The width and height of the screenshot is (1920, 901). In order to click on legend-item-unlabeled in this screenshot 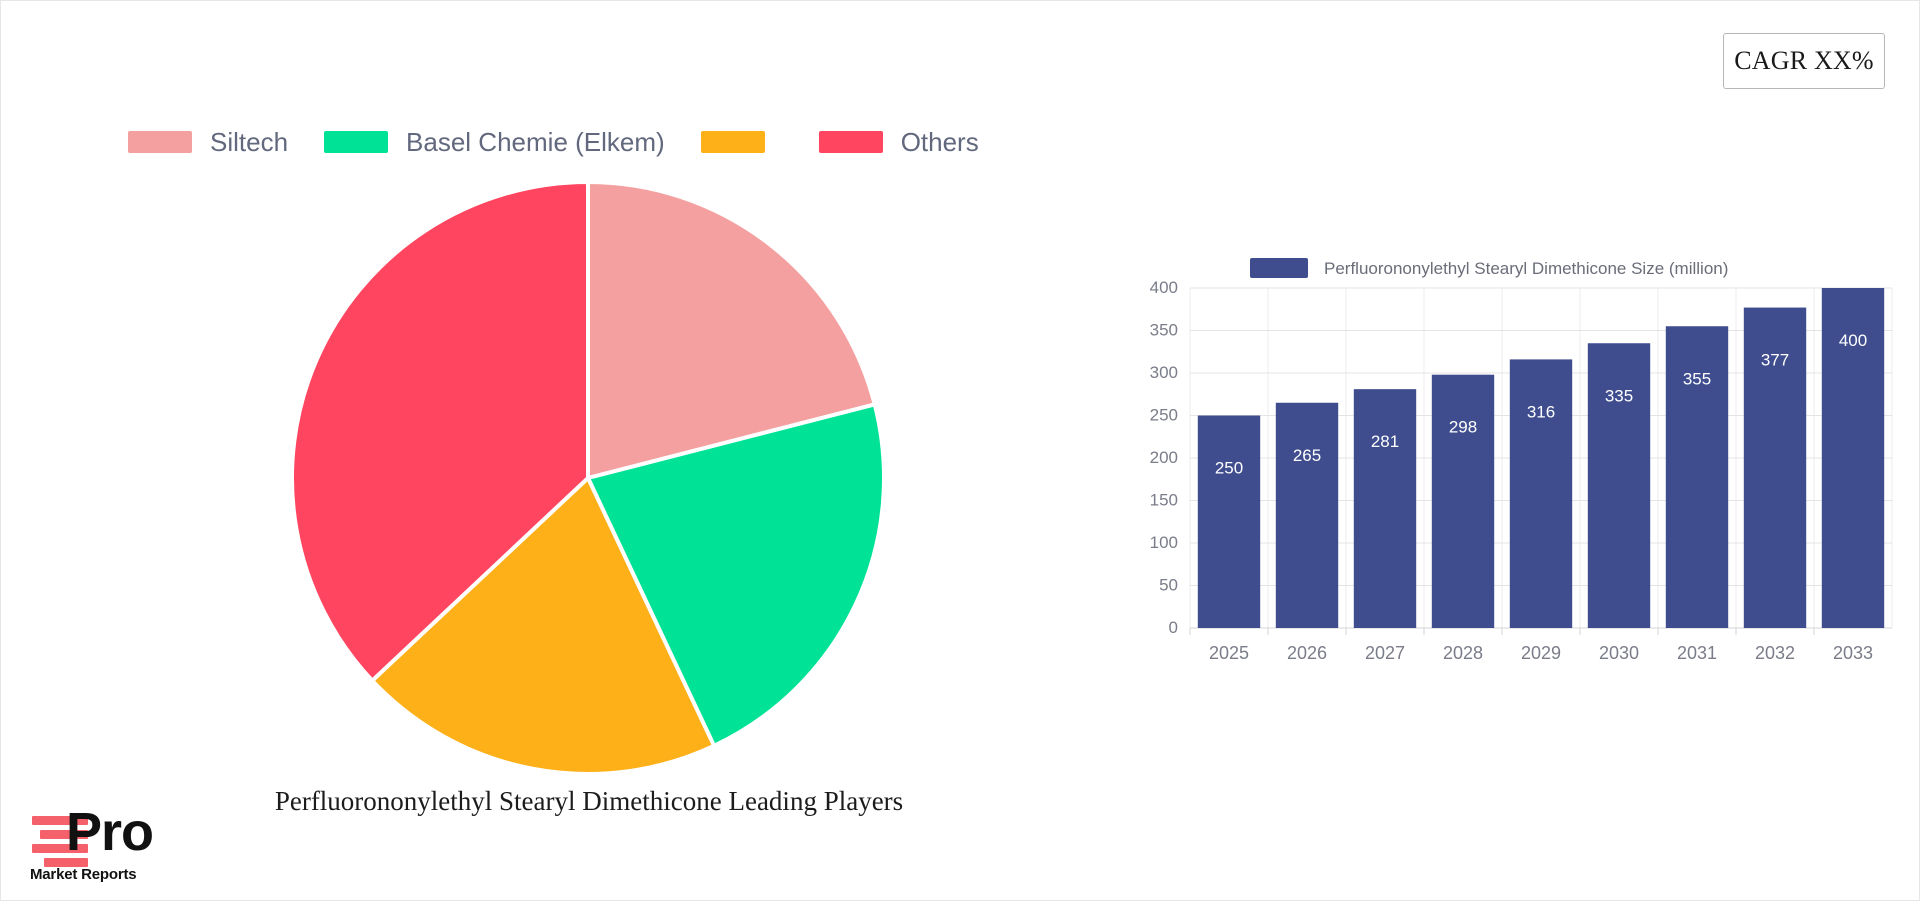, I will do `click(741, 142)`.